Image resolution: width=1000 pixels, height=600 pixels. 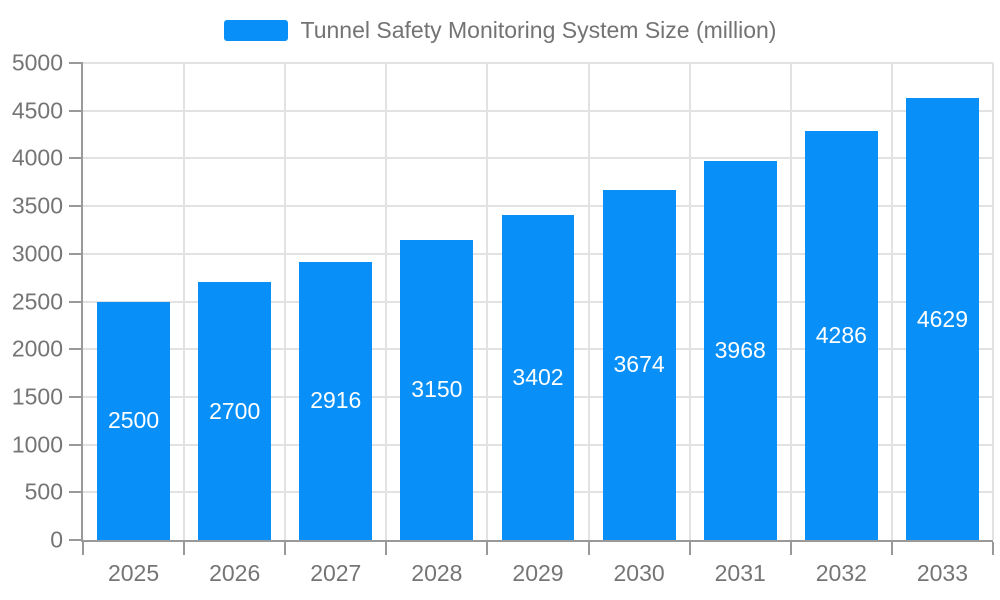 I want to click on x-axis-label: 2031, so click(x=740, y=573).